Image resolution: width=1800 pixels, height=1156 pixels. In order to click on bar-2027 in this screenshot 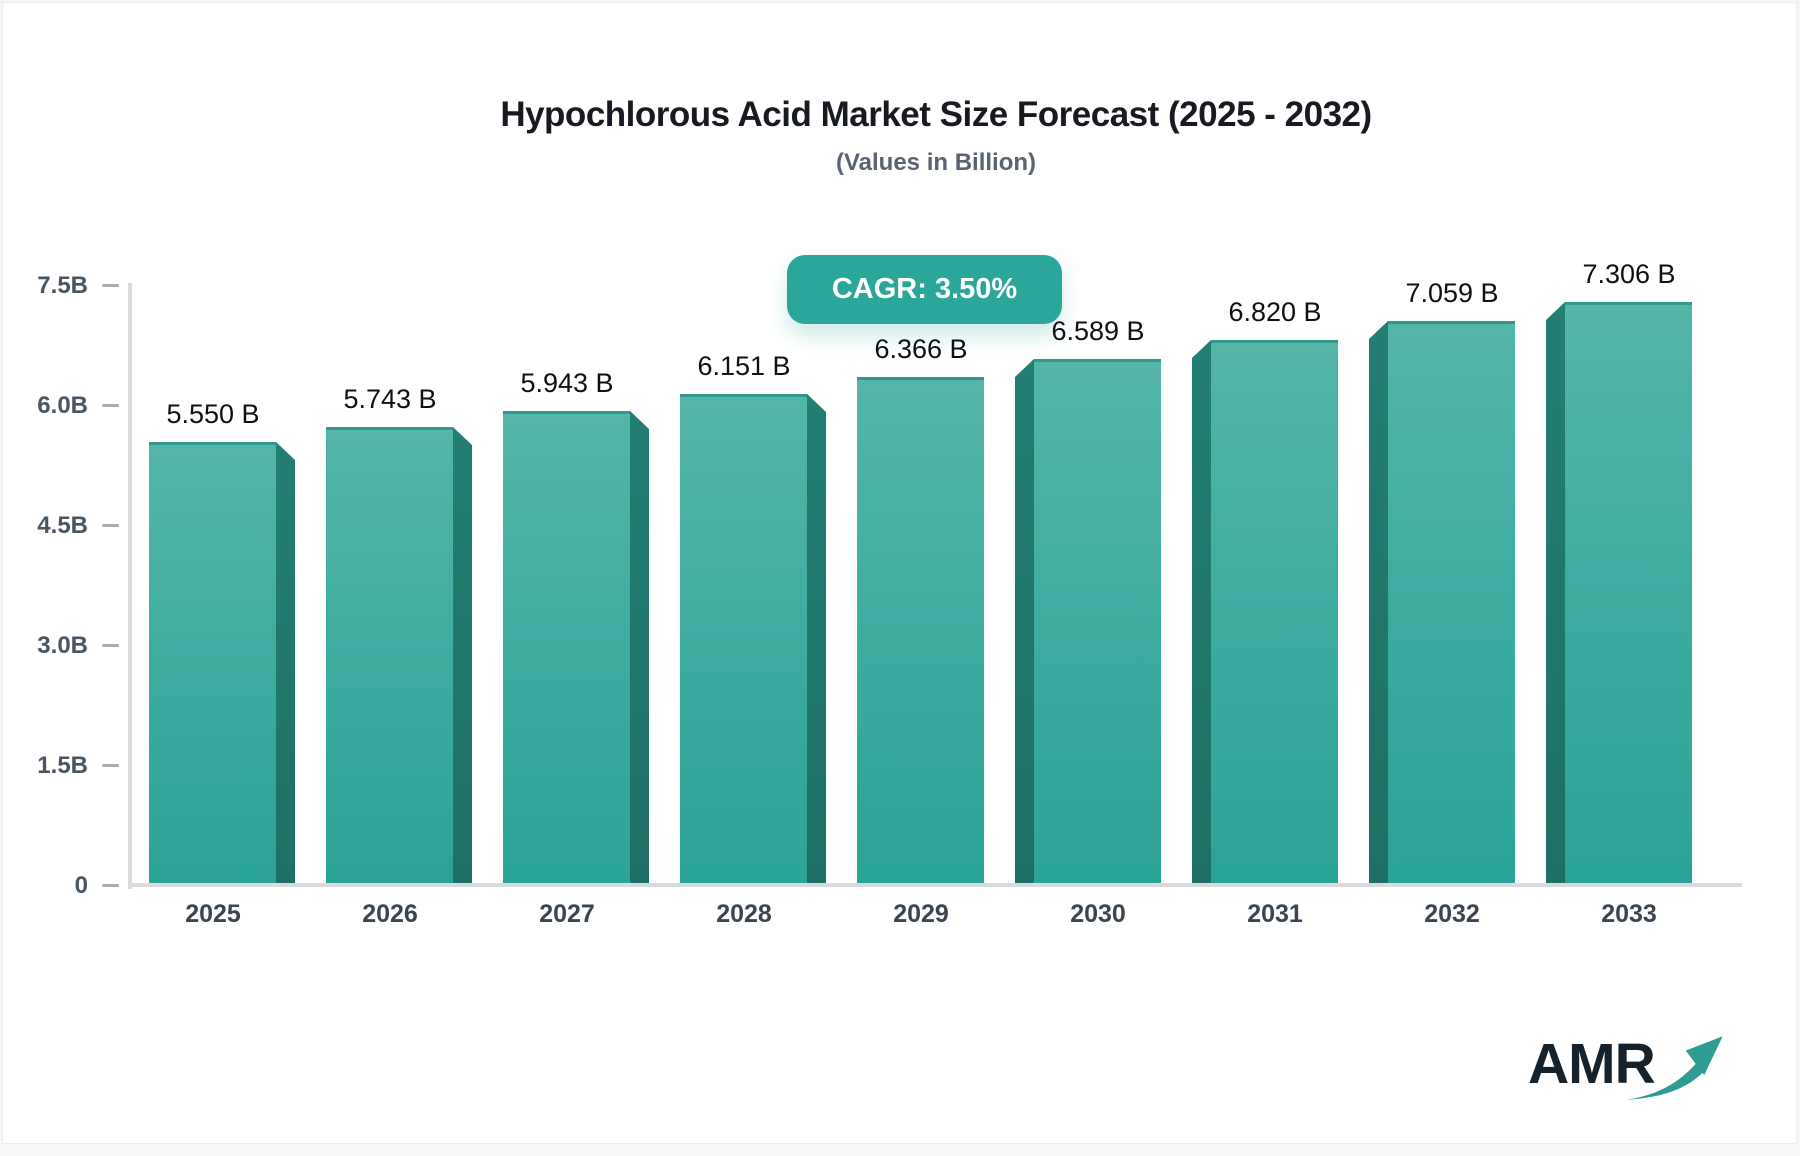, I will do `click(566, 648)`.